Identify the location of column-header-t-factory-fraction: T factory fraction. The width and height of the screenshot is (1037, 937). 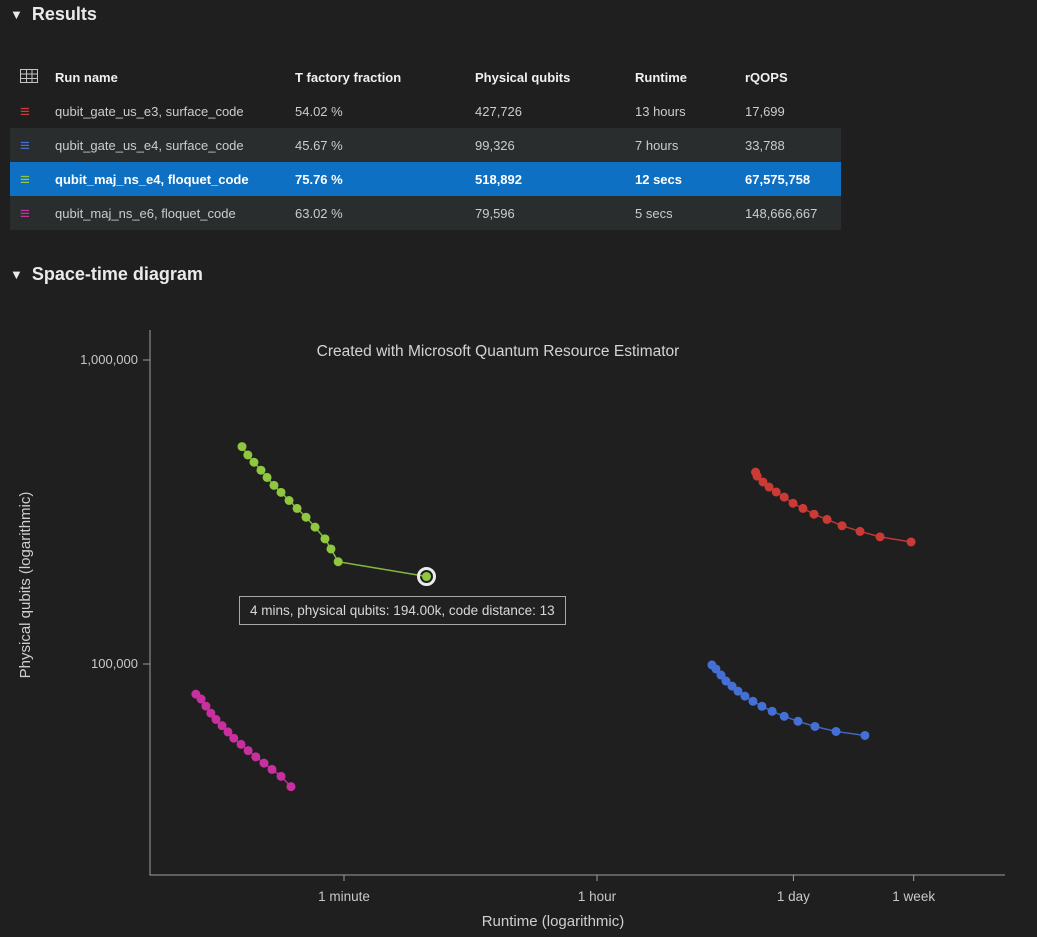
(348, 77).